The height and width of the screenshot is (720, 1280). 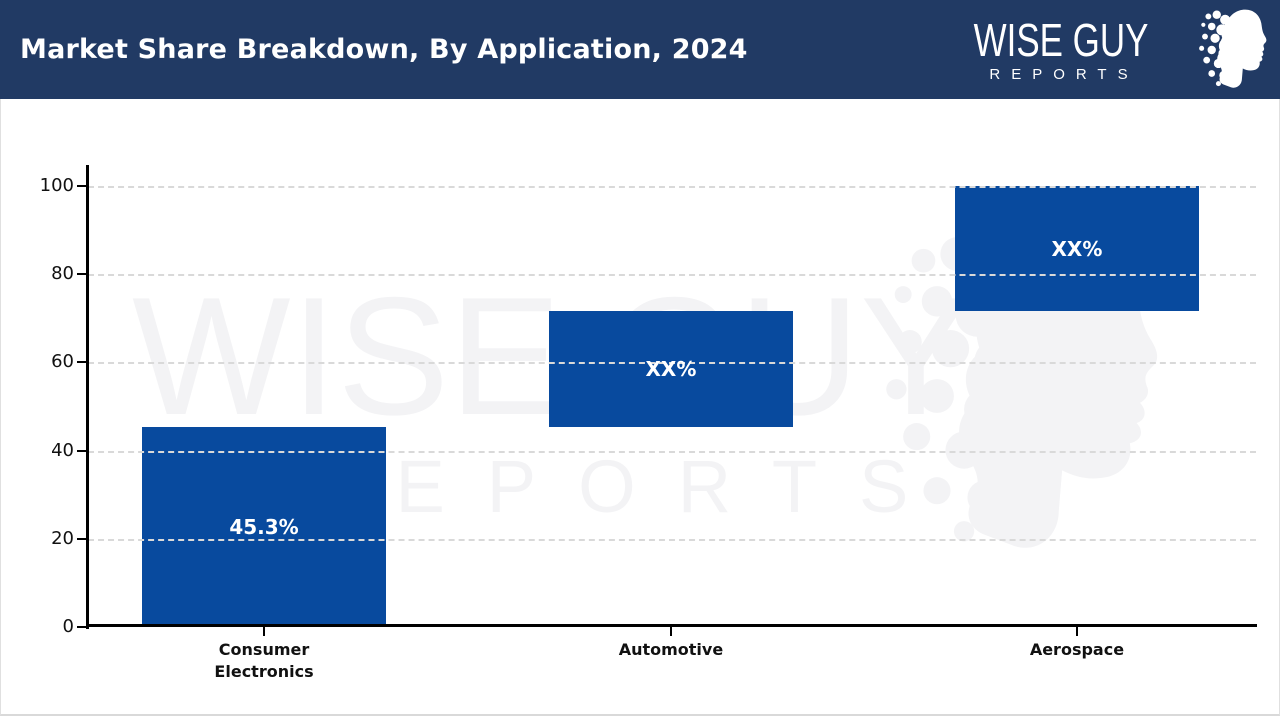 I want to click on y-tick-label: 0, so click(x=68, y=626).